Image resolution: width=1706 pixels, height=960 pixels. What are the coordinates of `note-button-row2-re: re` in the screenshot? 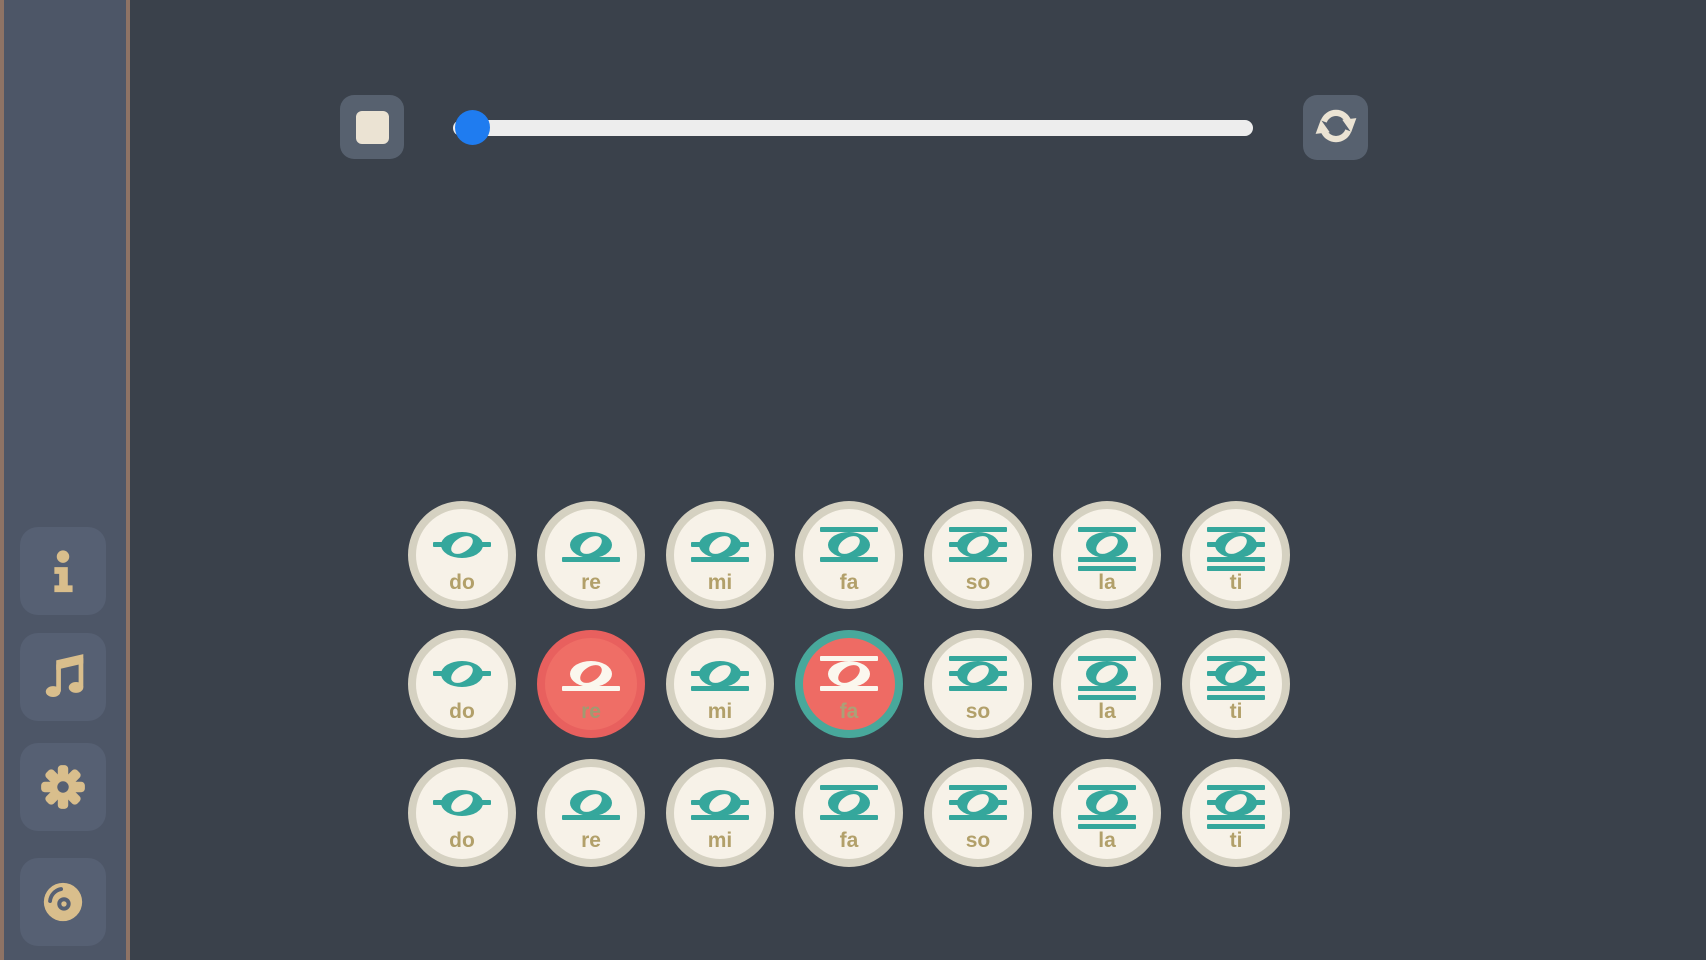 It's located at (591, 684).